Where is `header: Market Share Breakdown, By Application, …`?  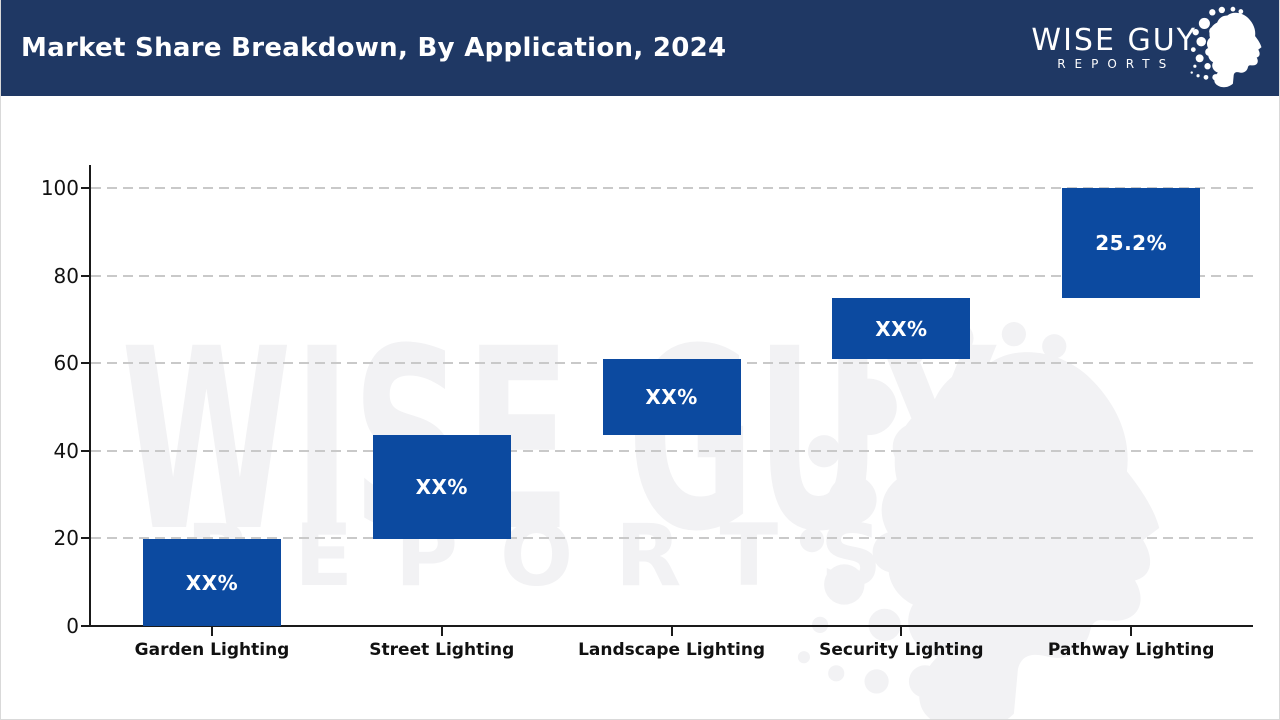
header: Market Share Breakdown, By Application, … is located at coordinates (640, 48).